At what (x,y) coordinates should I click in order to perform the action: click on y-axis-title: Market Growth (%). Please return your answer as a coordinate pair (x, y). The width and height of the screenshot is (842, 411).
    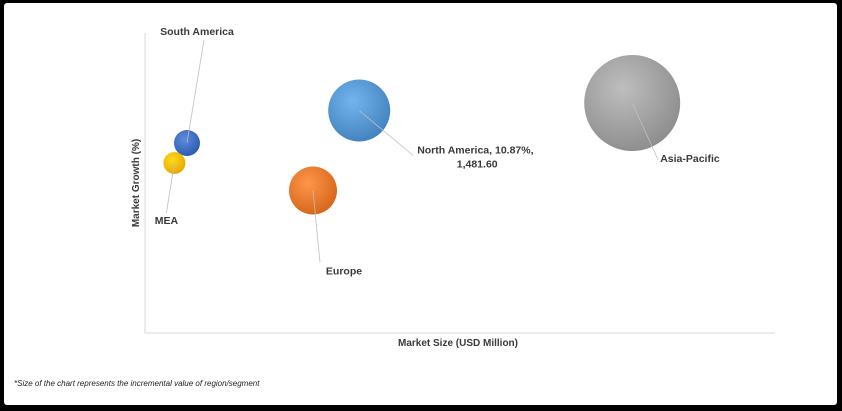
    Looking at the image, I should click on (136, 183).